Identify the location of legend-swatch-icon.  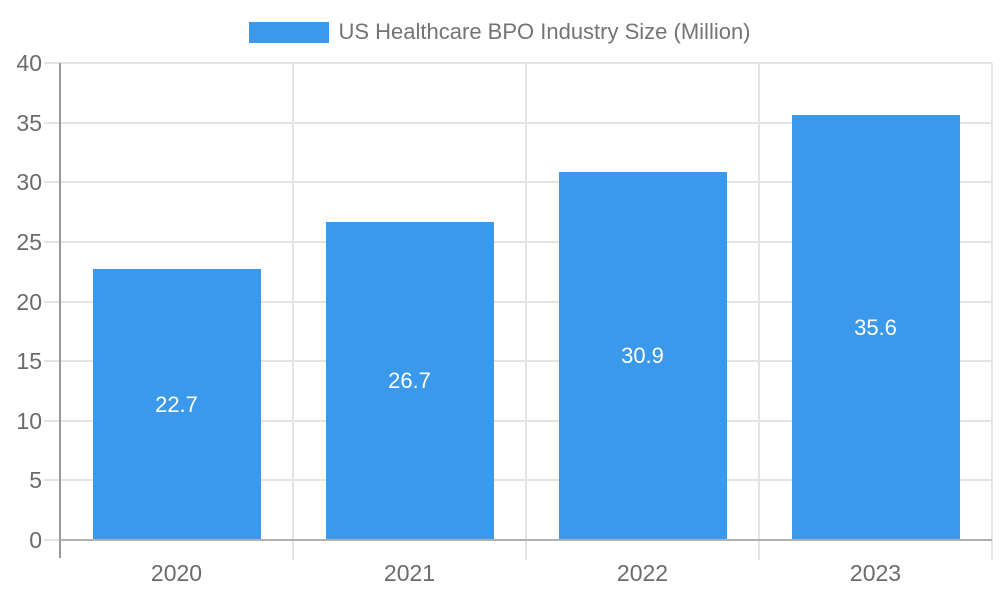
(289, 32).